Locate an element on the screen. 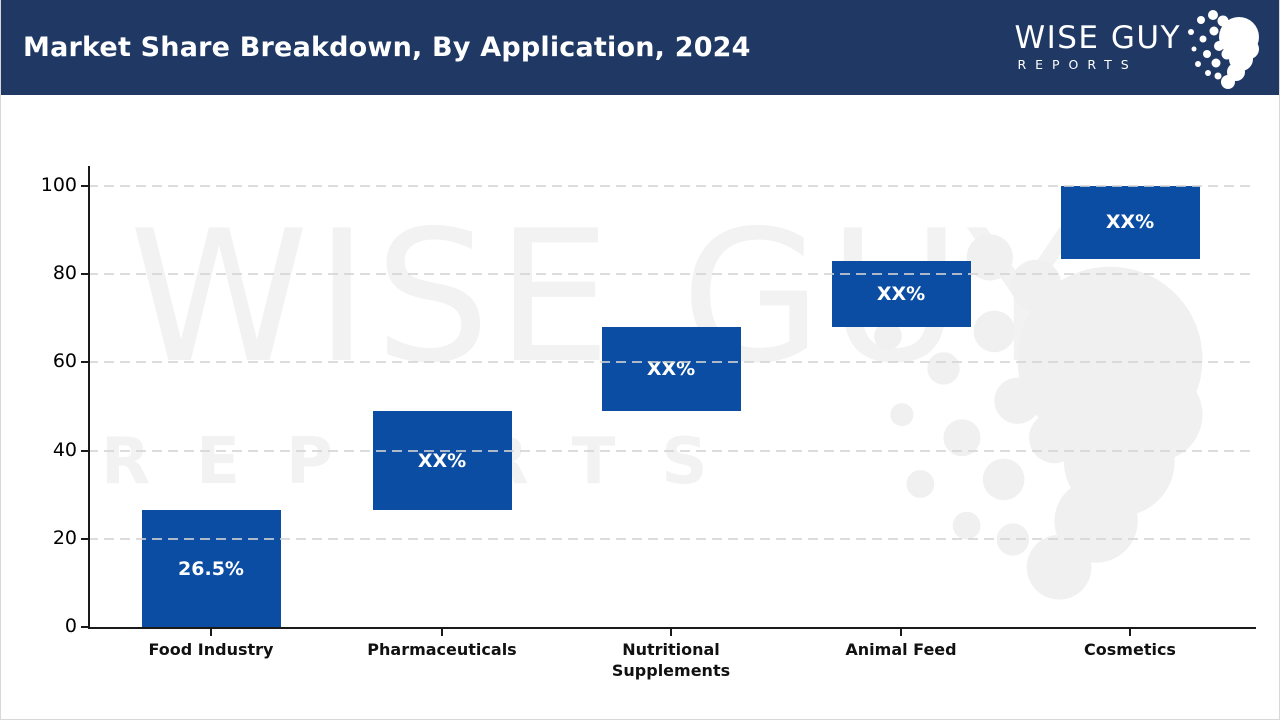 The width and height of the screenshot is (1280, 720). x-category-label-pharmaceuticals: Pharmaceuticals is located at coordinates (442, 649).